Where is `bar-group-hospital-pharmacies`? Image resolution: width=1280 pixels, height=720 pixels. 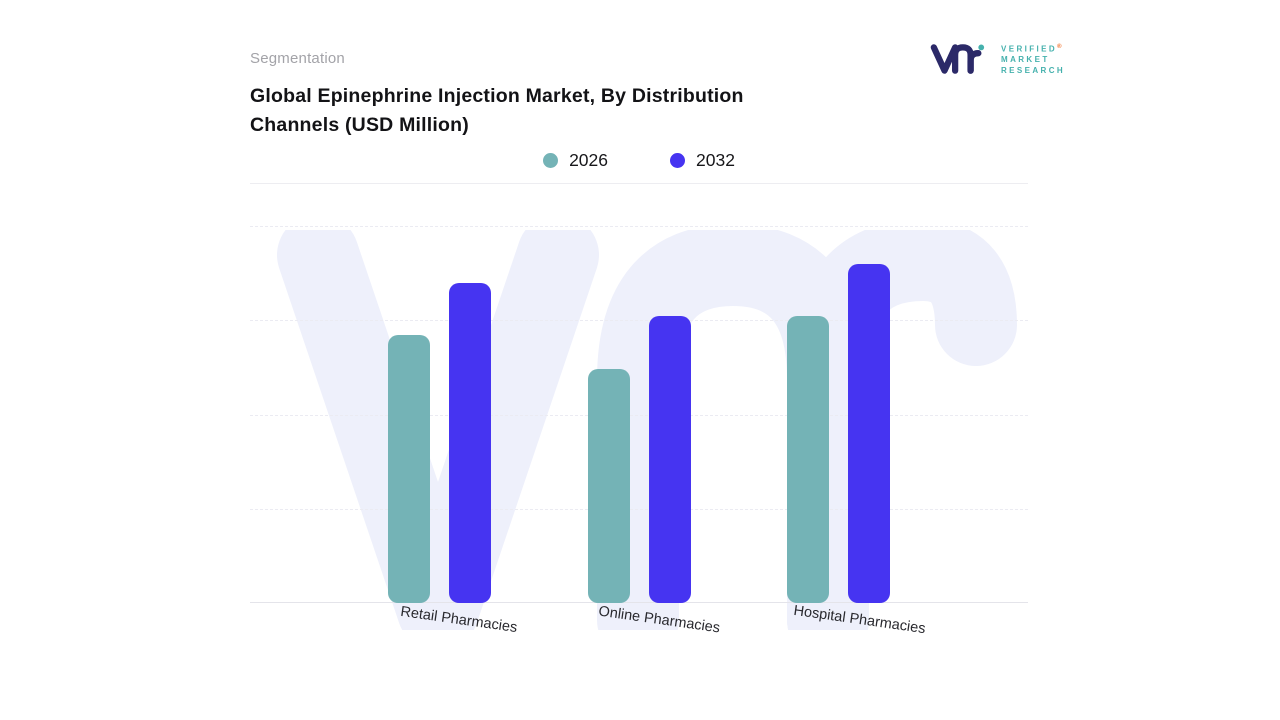
bar-group-hospital-pharmacies is located at coordinates (838, 414).